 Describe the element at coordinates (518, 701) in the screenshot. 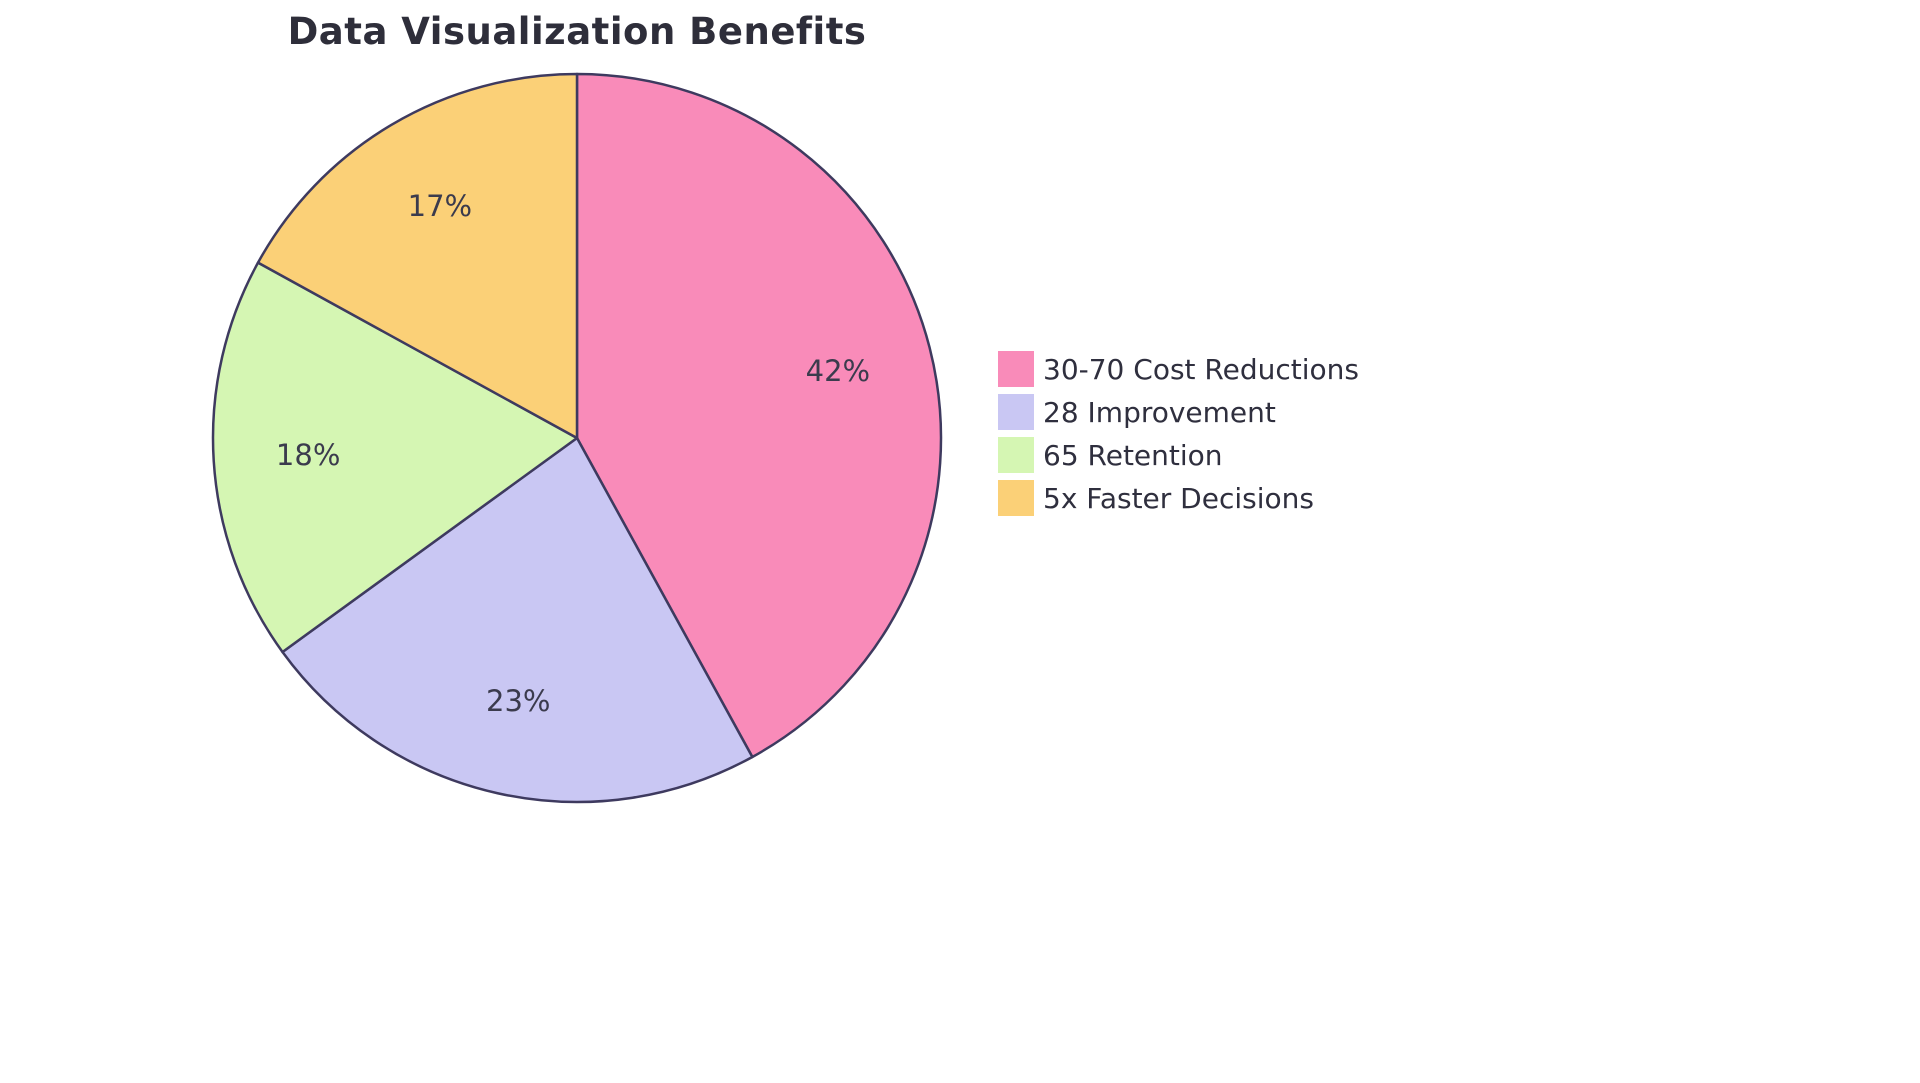

I see `slice-percentage-label: 23%` at that location.